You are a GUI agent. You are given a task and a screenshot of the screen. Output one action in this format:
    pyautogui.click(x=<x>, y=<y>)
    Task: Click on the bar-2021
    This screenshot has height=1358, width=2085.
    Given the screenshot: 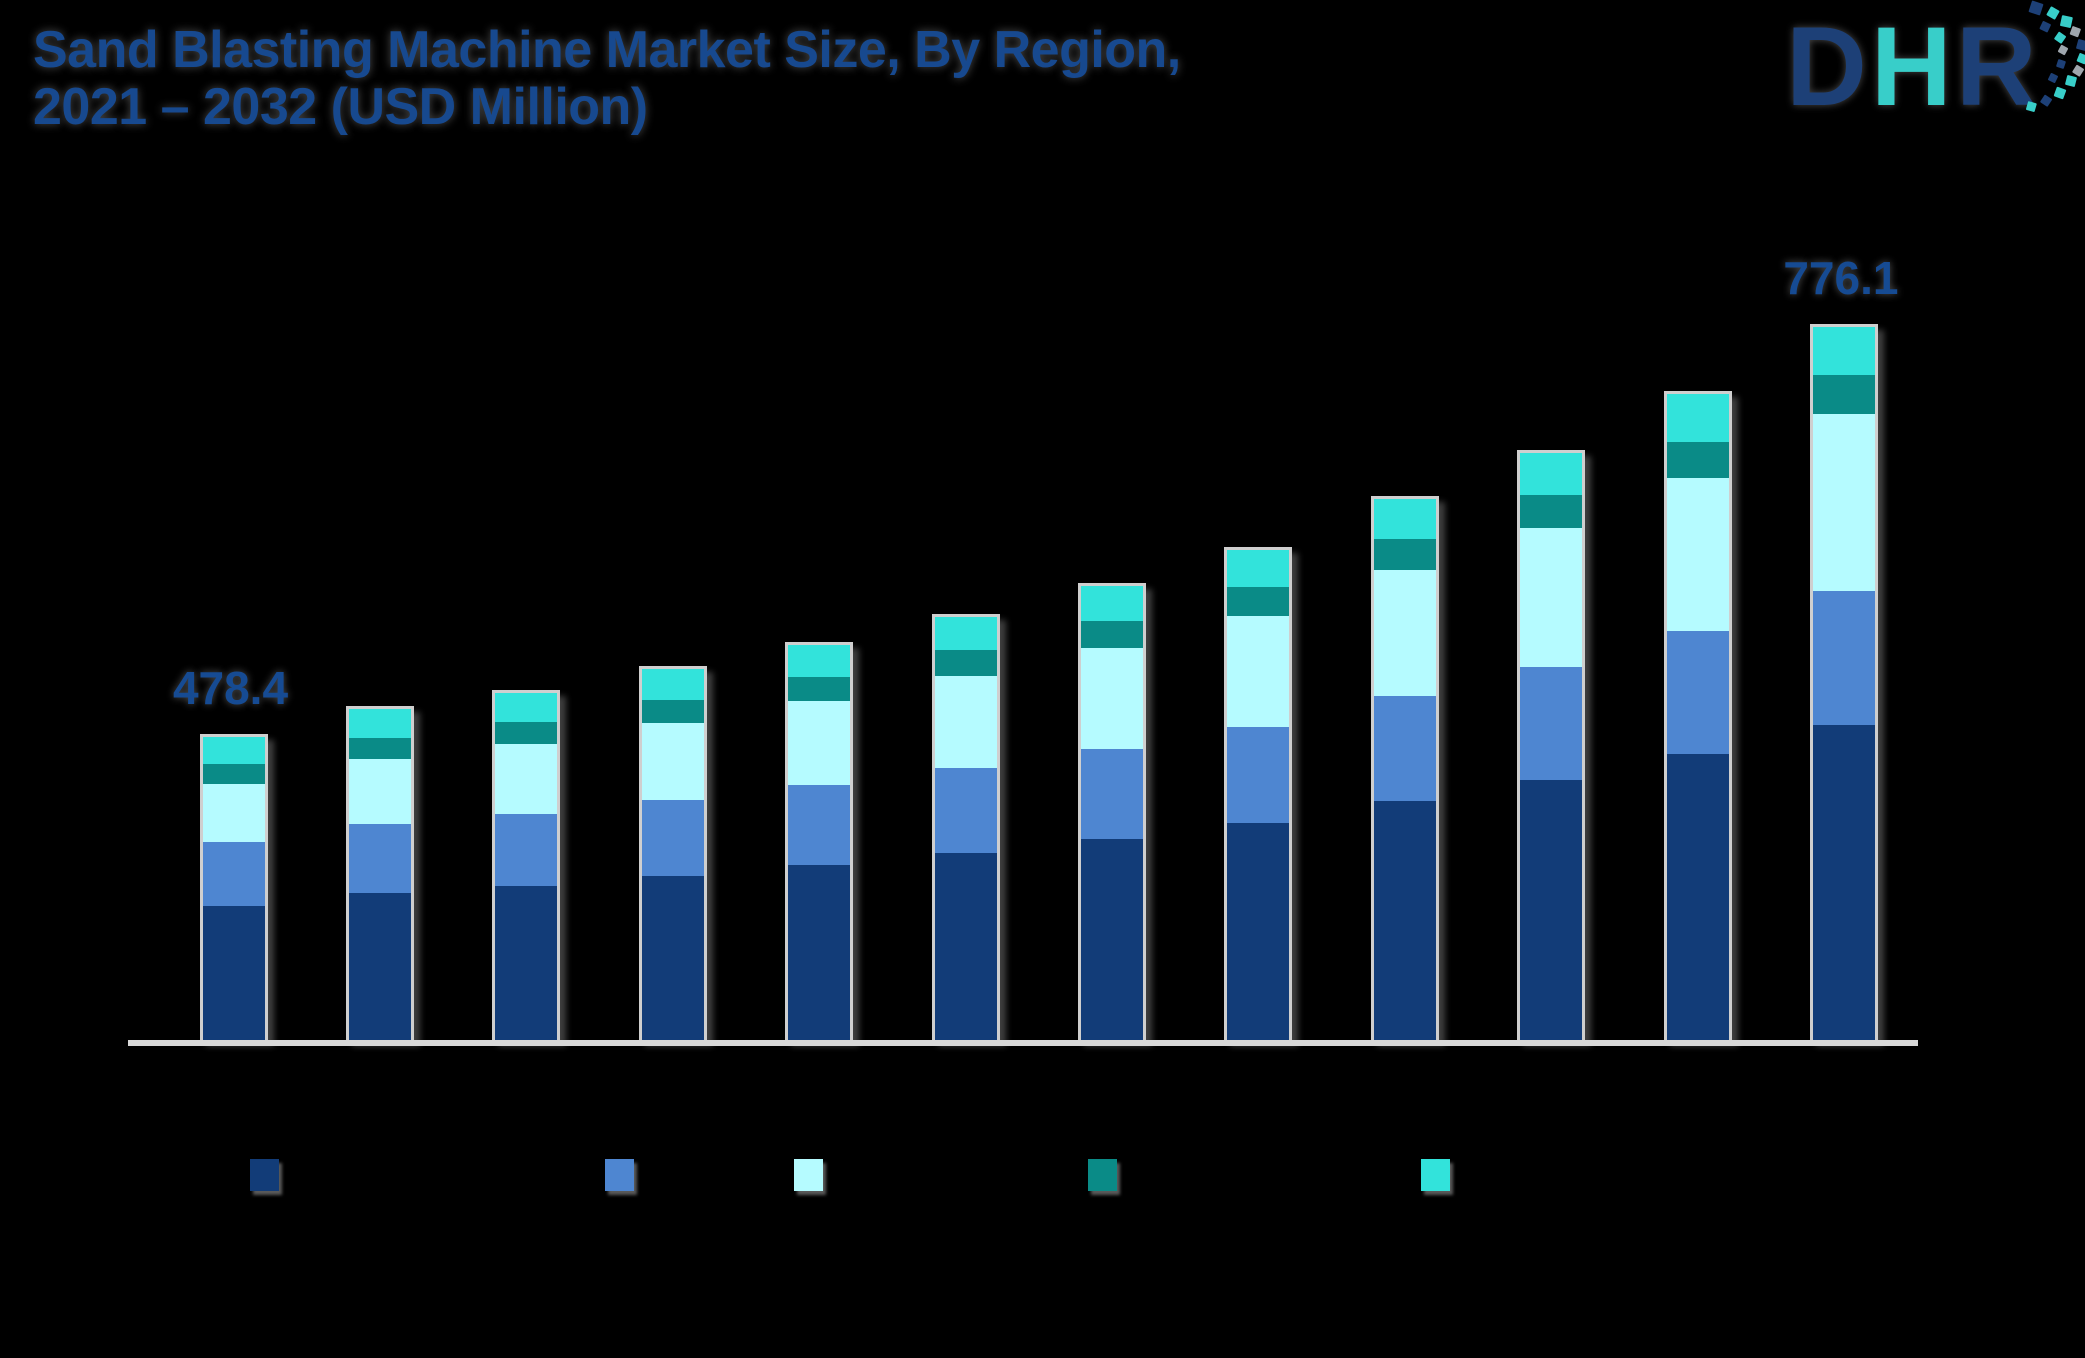 What is the action you would take?
    pyautogui.click(x=233, y=887)
    